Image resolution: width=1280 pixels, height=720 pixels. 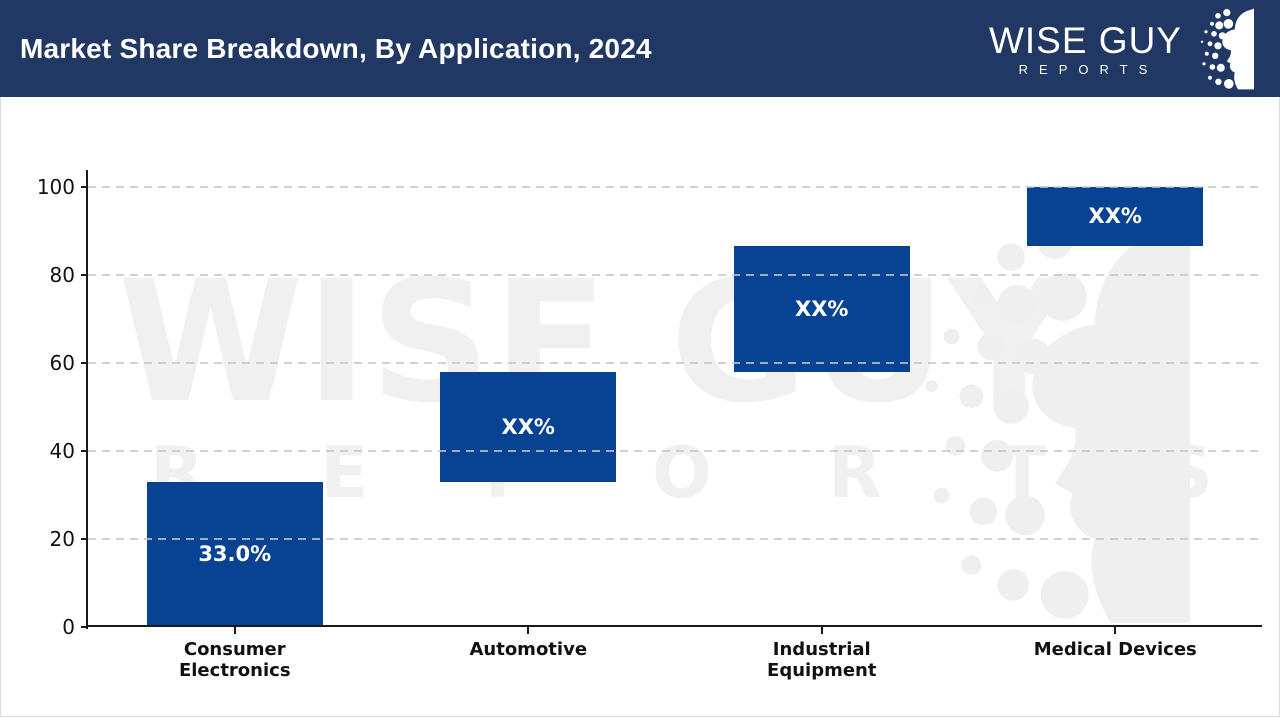 What do you see at coordinates (675, 539) in the screenshot?
I see `gridline-y20` at bounding box center [675, 539].